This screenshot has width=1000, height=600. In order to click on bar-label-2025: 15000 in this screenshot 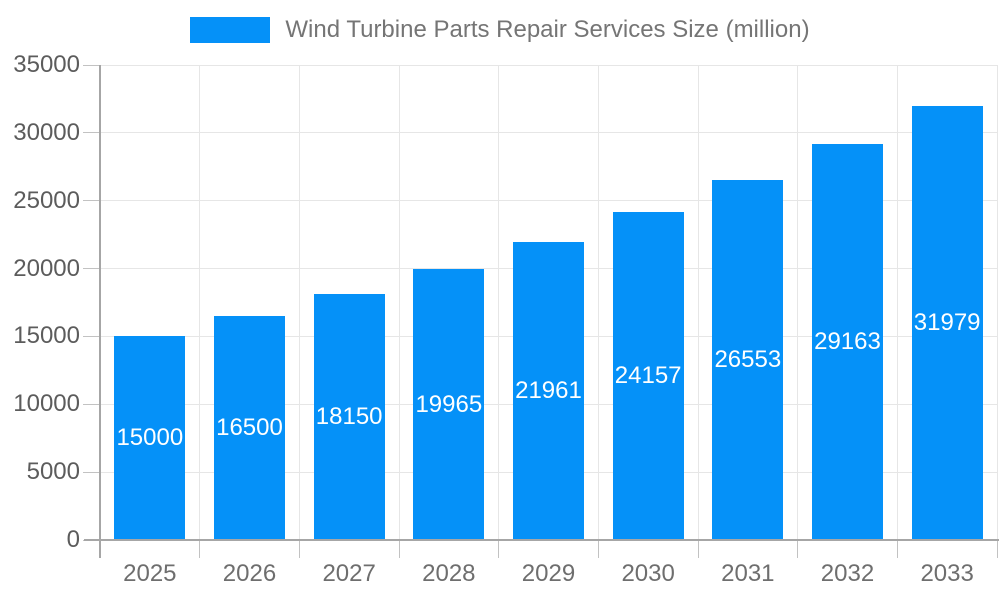, I will do `click(150, 438)`.